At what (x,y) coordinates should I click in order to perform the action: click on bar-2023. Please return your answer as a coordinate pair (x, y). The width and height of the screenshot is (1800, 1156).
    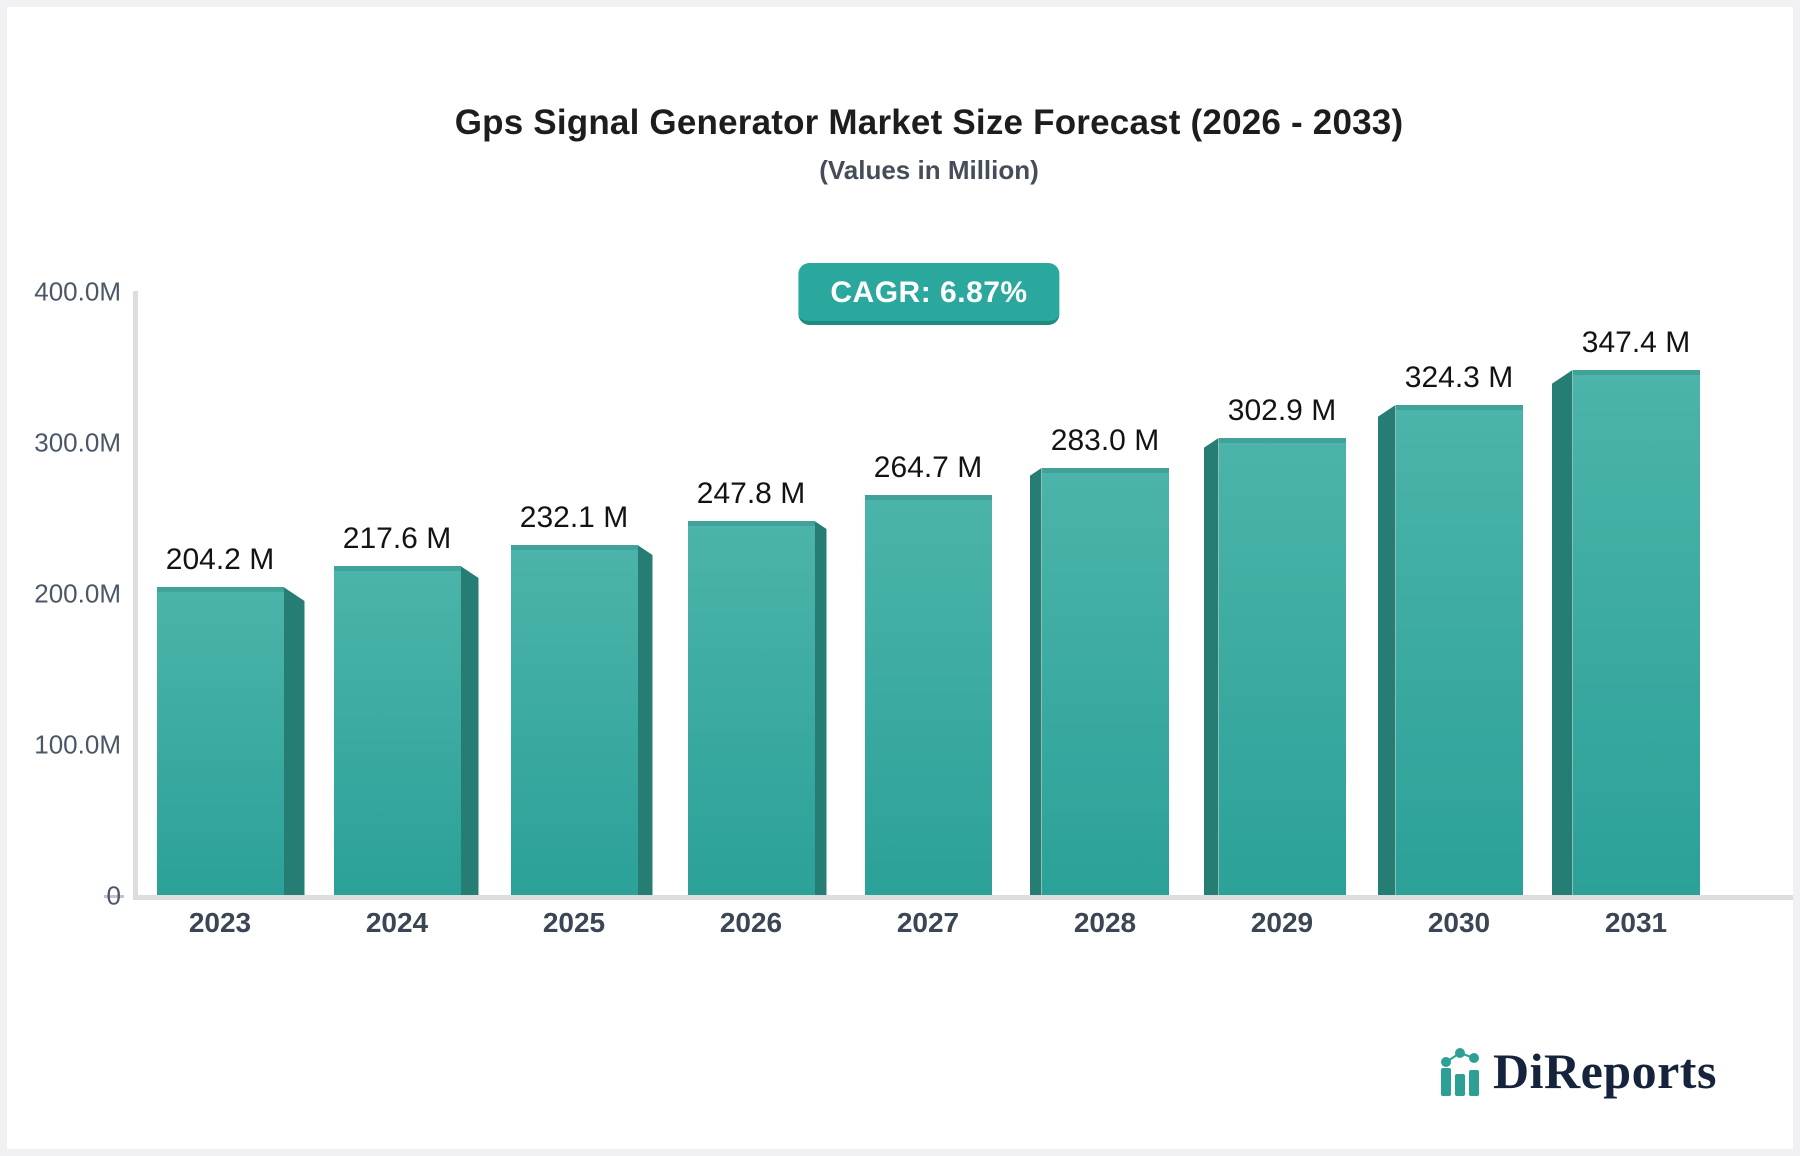
    Looking at the image, I should click on (220, 741).